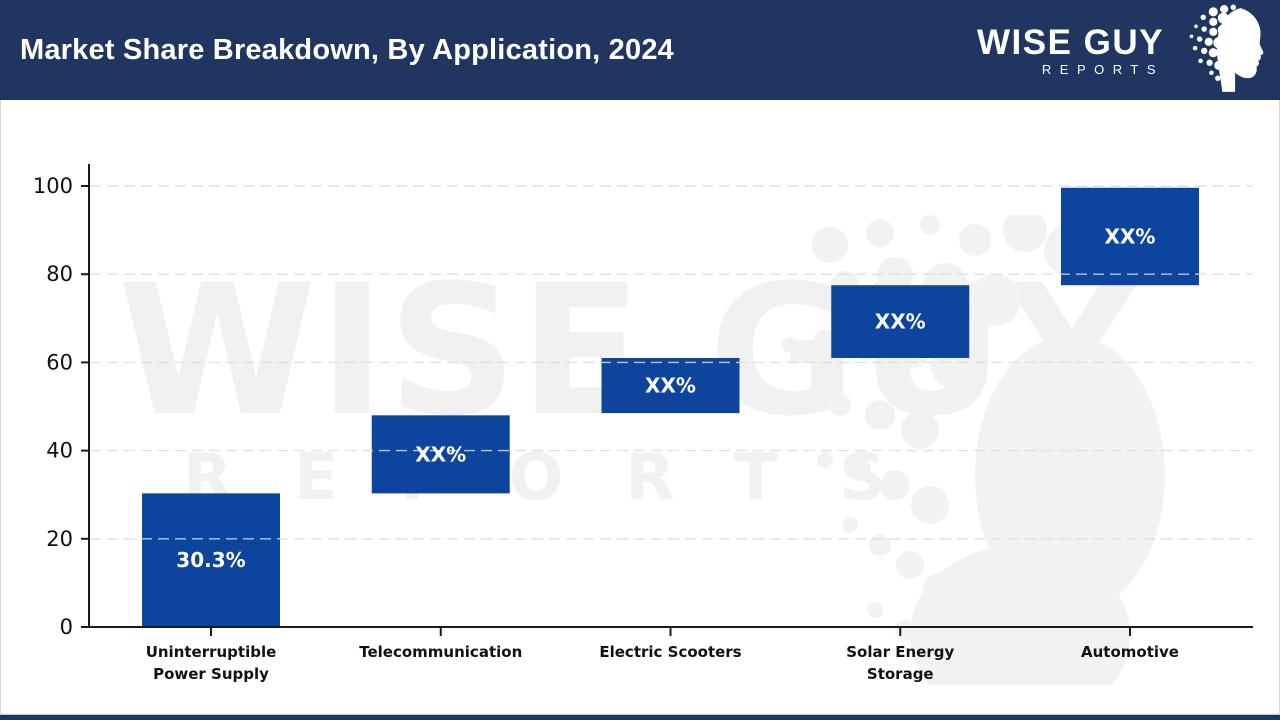 This screenshot has height=720, width=1280. What do you see at coordinates (66, 627) in the screenshot?
I see `y-tick-label-0: 0` at bounding box center [66, 627].